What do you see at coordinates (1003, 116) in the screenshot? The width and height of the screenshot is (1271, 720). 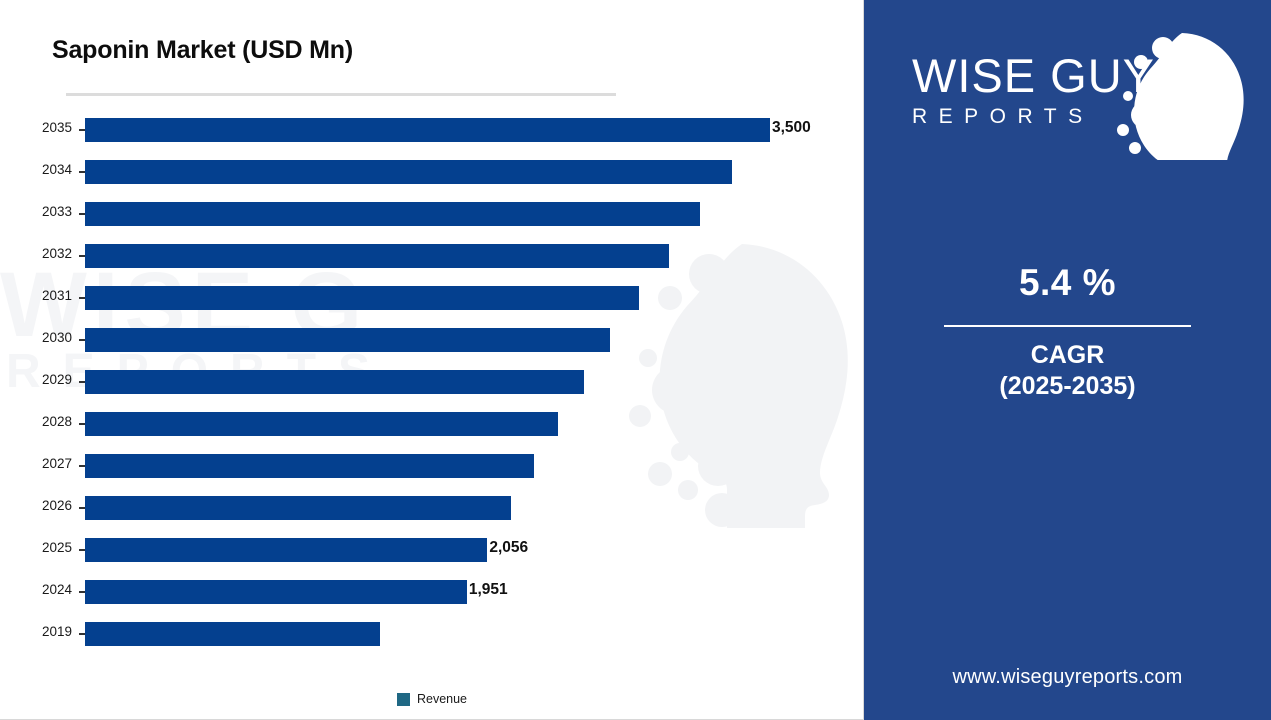 I see `brand-name-secondary: REPORTS` at bounding box center [1003, 116].